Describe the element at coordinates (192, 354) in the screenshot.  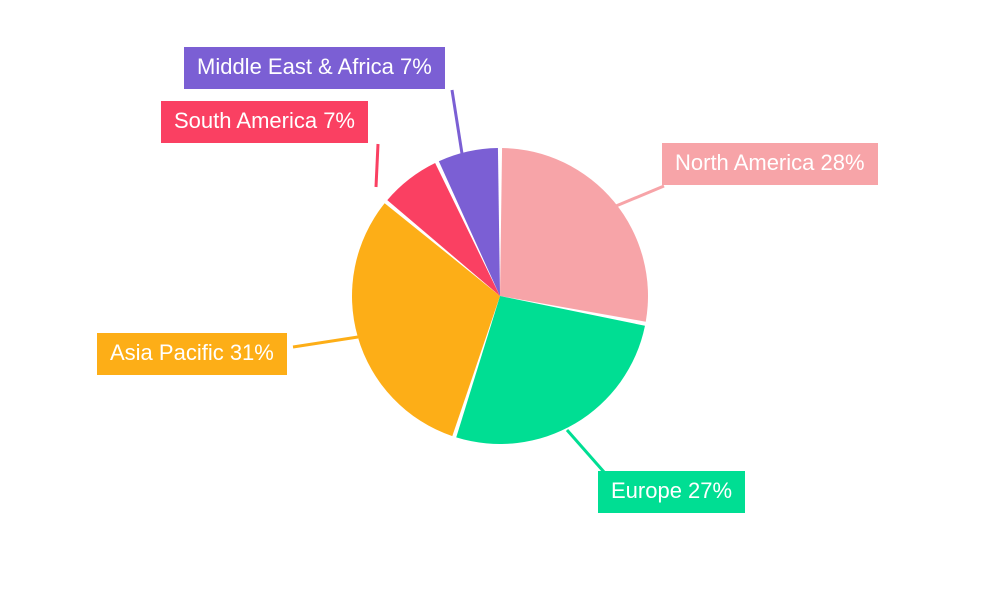
I see `slice-label: Asia Pacific 31%` at that location.